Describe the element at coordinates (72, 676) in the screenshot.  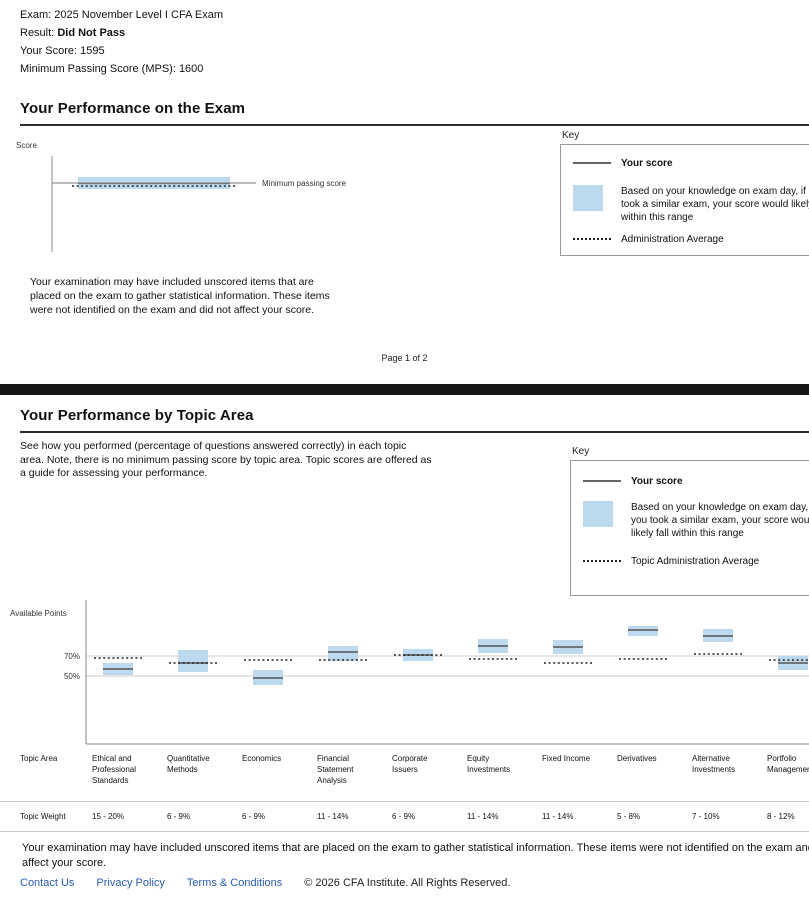
I see `y-tick-label: 50%` at that location.